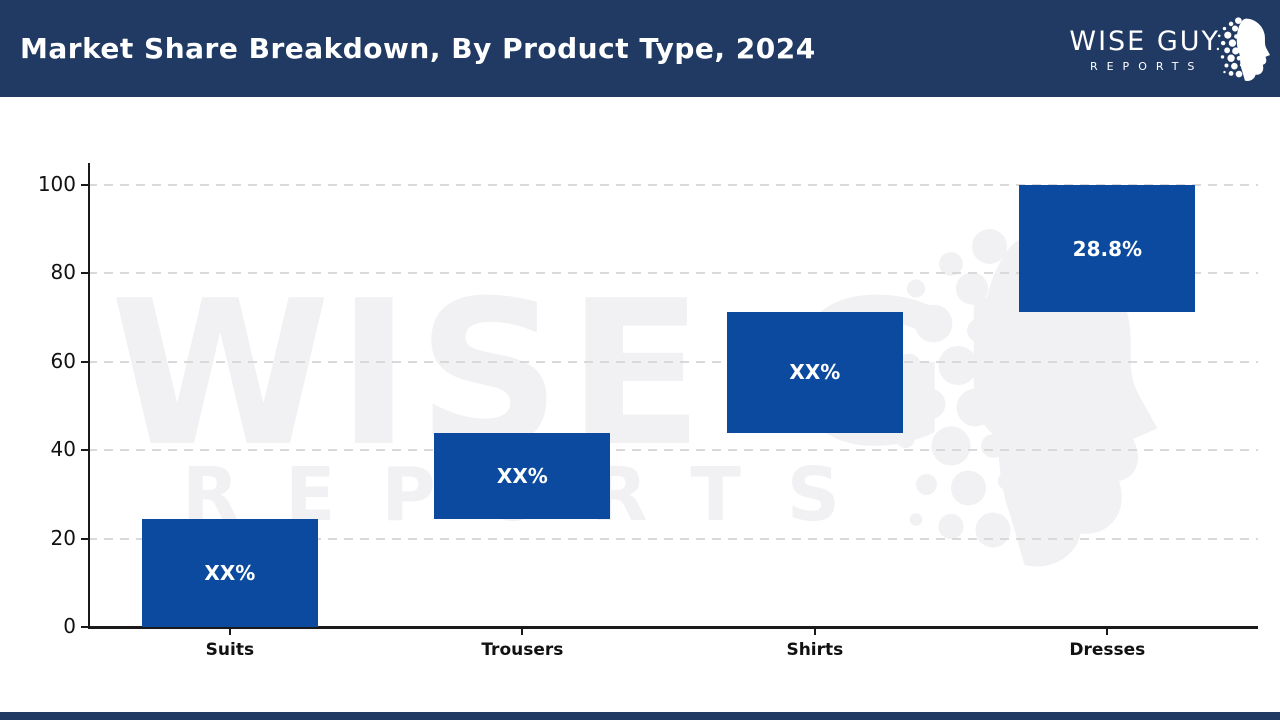  I want to click on logo-text: WISE GUY REPORTS, so click(1144, 49).